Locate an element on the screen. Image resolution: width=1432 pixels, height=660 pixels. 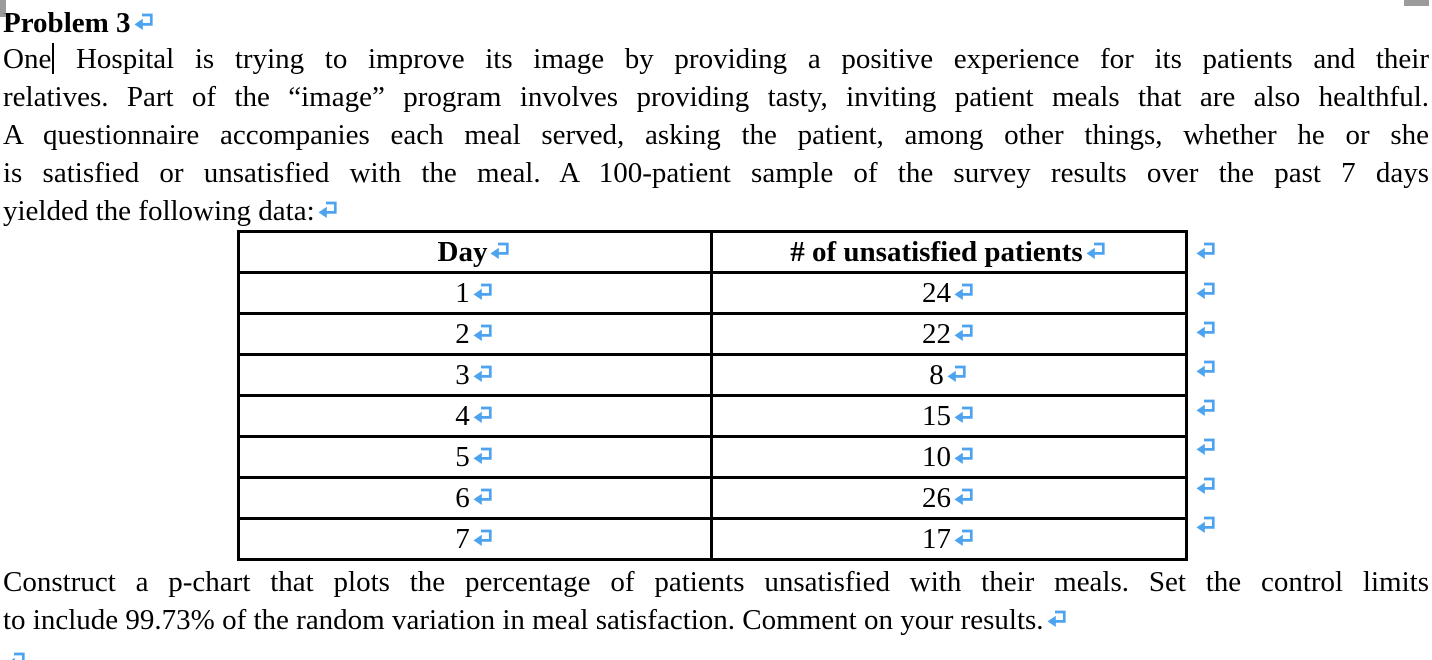
intro-line-1-before-caret: One is located at coordinates (27, 59).